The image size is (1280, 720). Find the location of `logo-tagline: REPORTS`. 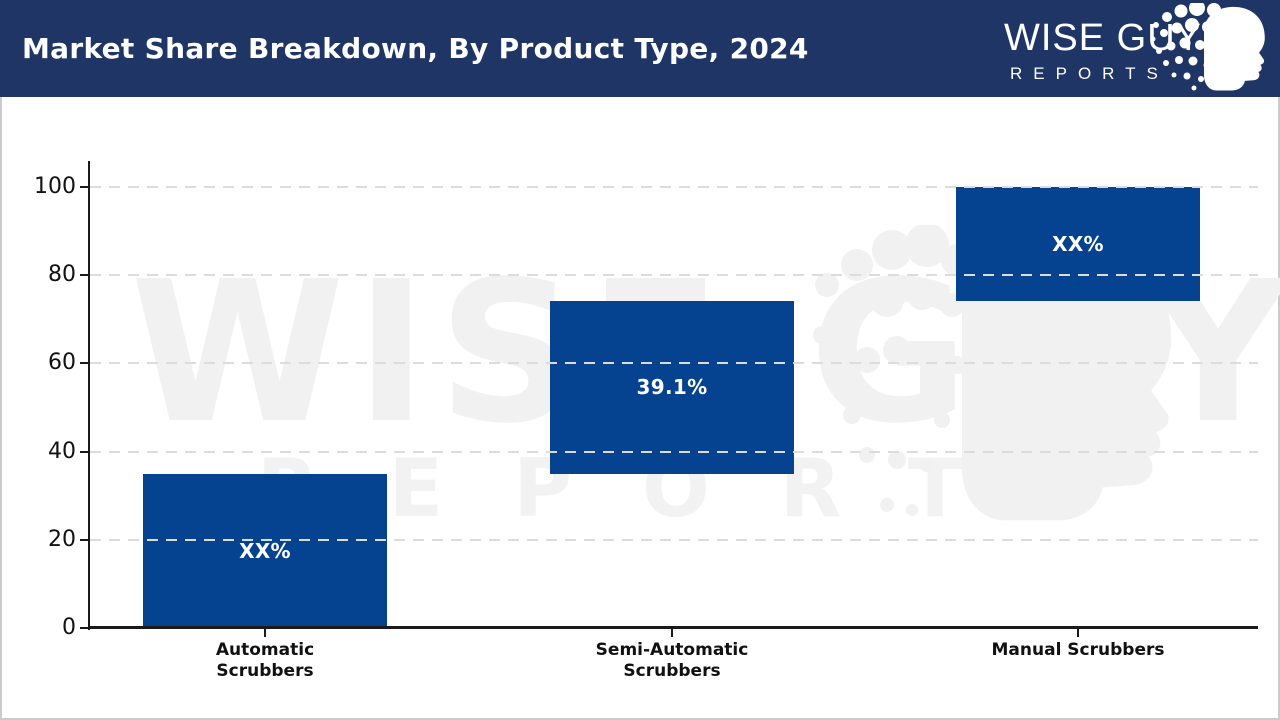

logo-tagline: REPORTS is located at coordinates (1089, 73).